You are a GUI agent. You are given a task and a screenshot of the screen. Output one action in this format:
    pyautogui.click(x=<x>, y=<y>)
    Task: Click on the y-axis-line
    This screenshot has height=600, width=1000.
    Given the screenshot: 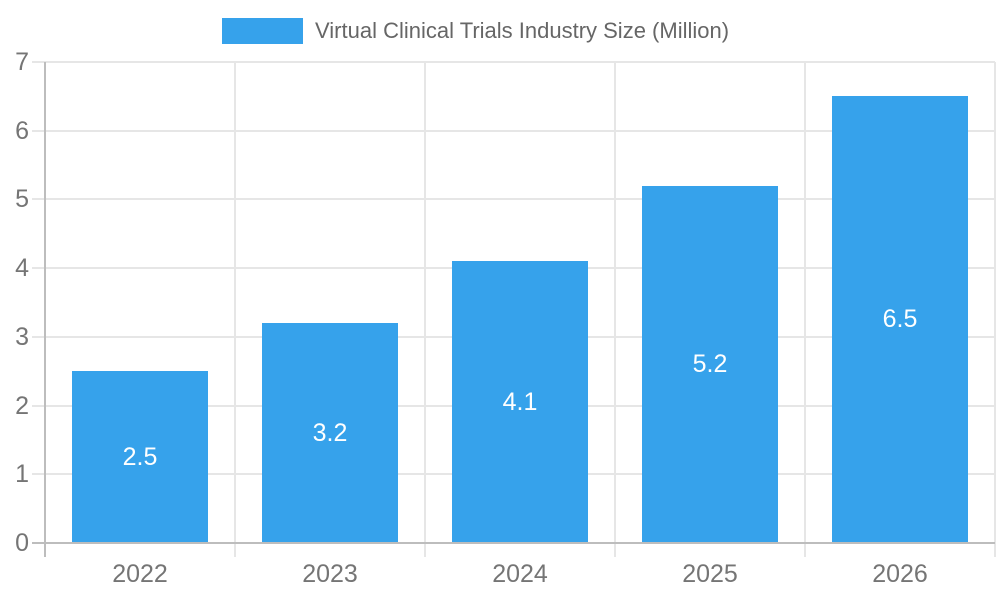 What is the action you would take?
    pyautogui.click(x=45, y=309)
    